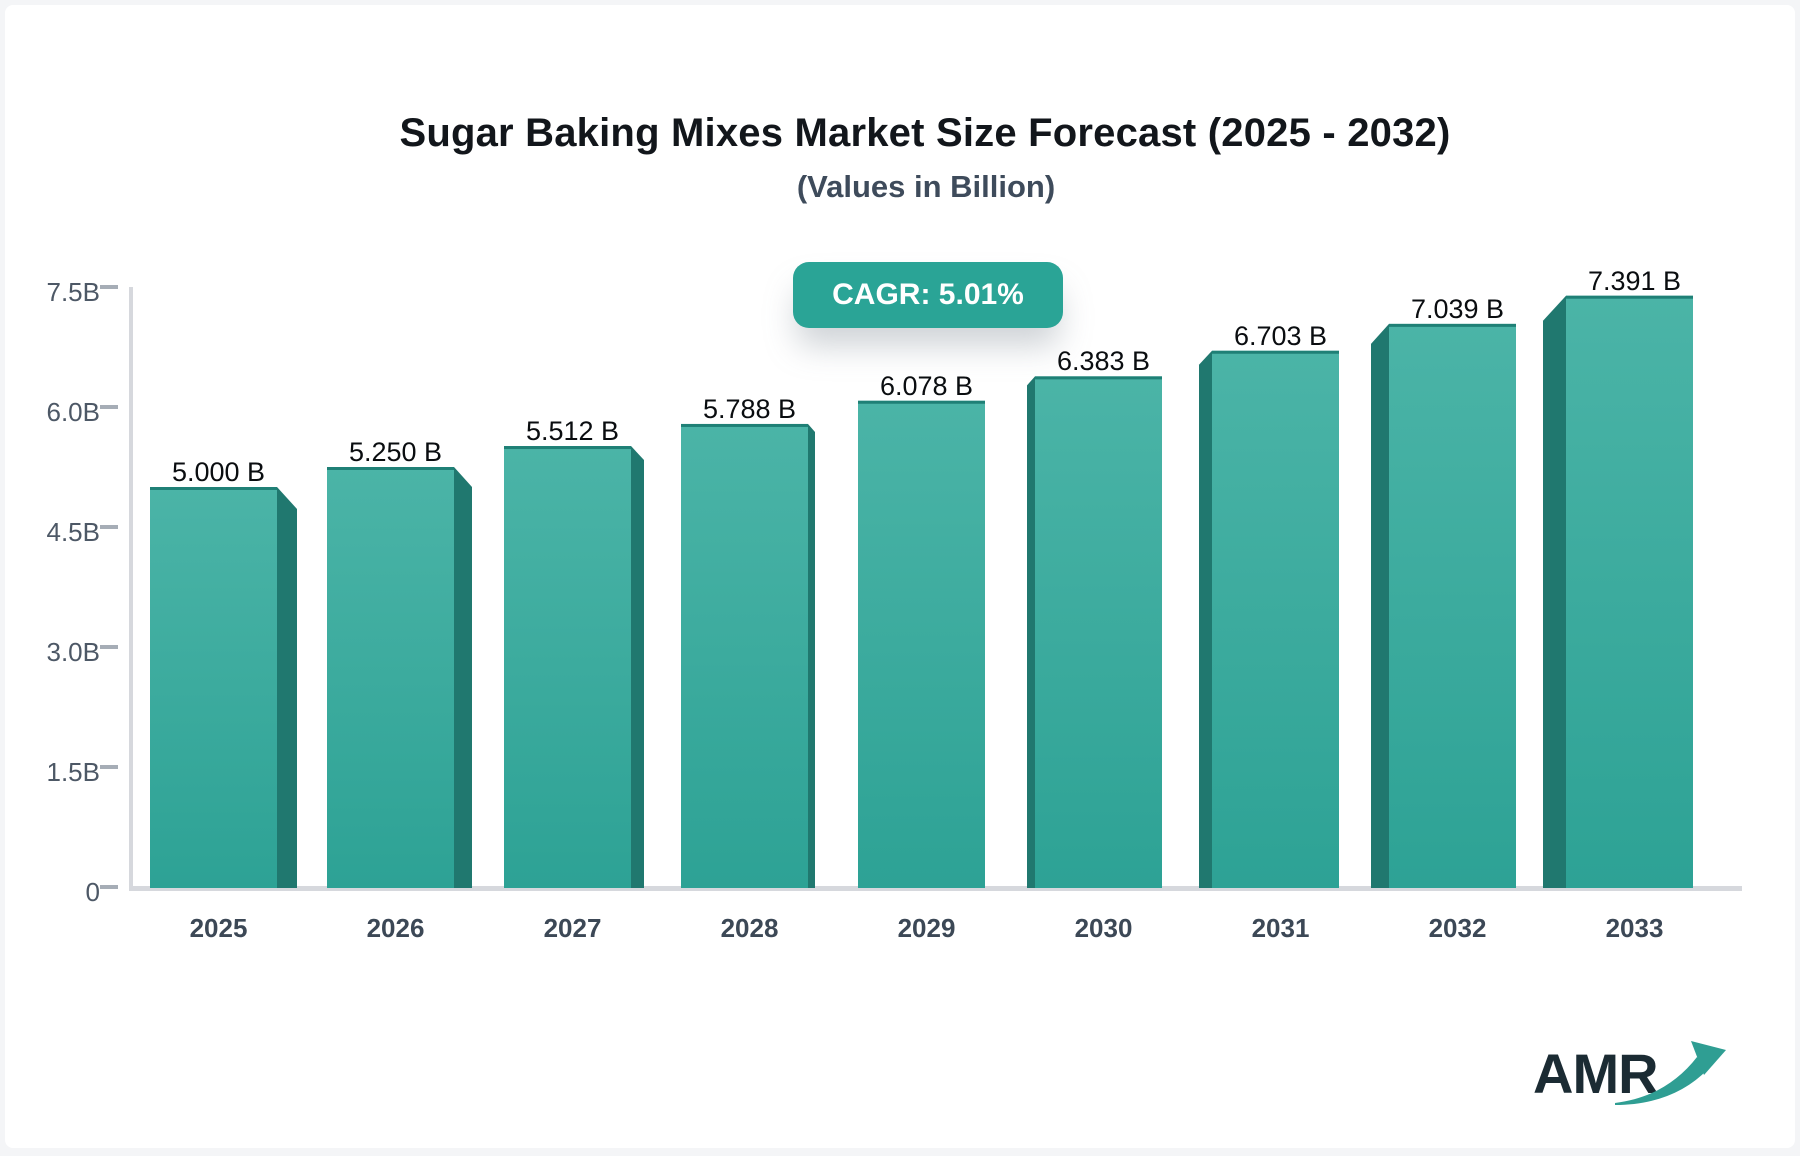 The height and width of the screenshot is (1156, 1800). I want to click on bar-value-label: 6.703 B, so click(1280, 335).